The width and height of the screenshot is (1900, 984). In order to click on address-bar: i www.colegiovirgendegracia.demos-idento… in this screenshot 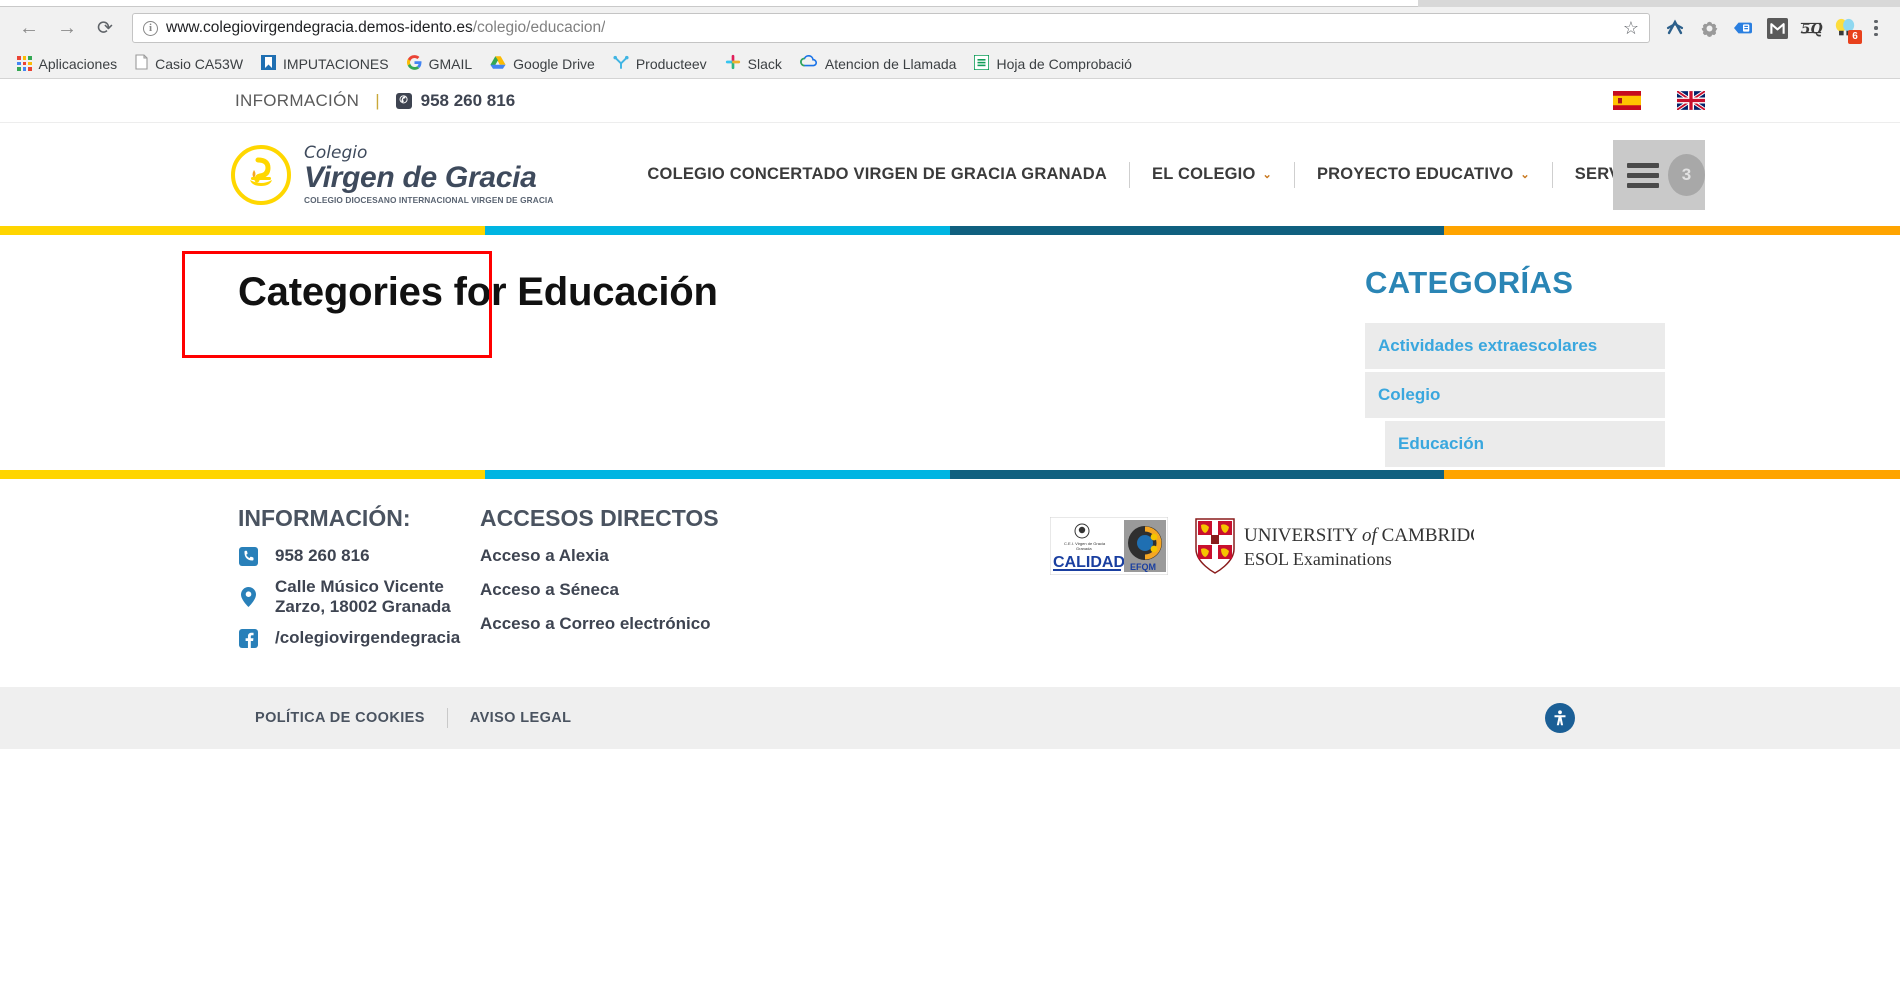, I will do `click(891, 28)`.